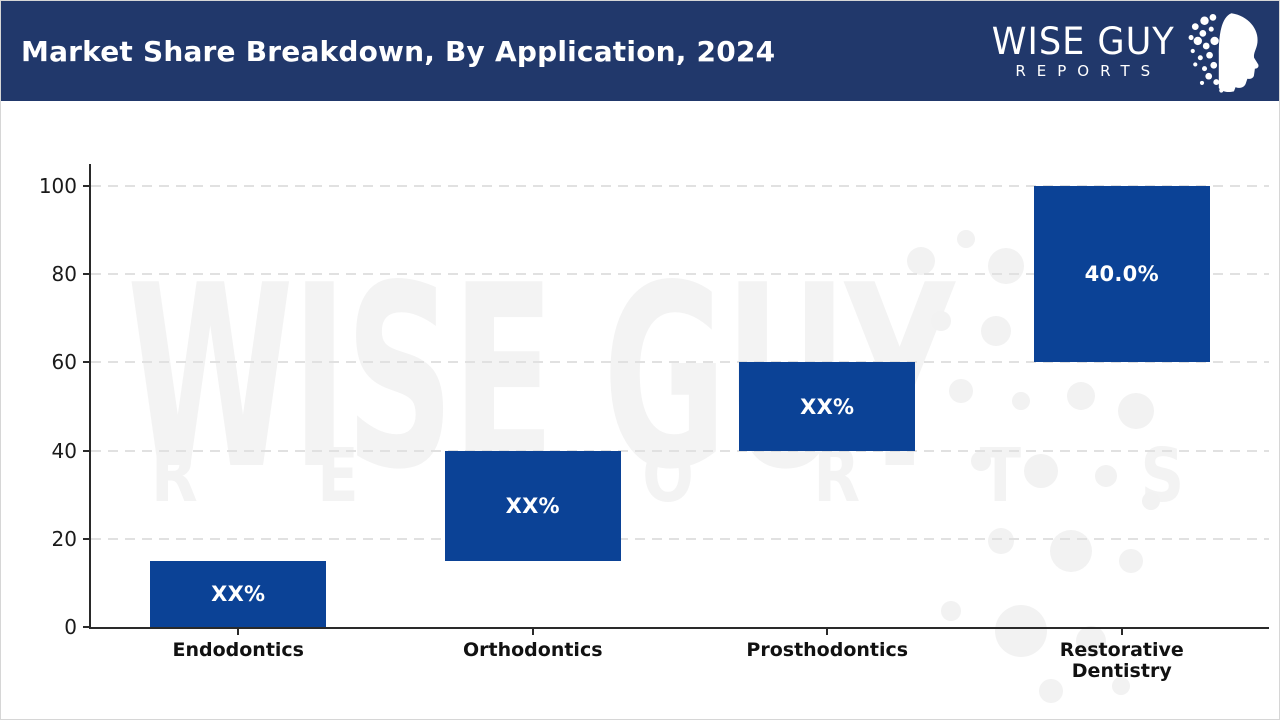 The height and width of the screenshot is (720, 1280). I want to click on y-tick-label: 20, so click(64, 538).